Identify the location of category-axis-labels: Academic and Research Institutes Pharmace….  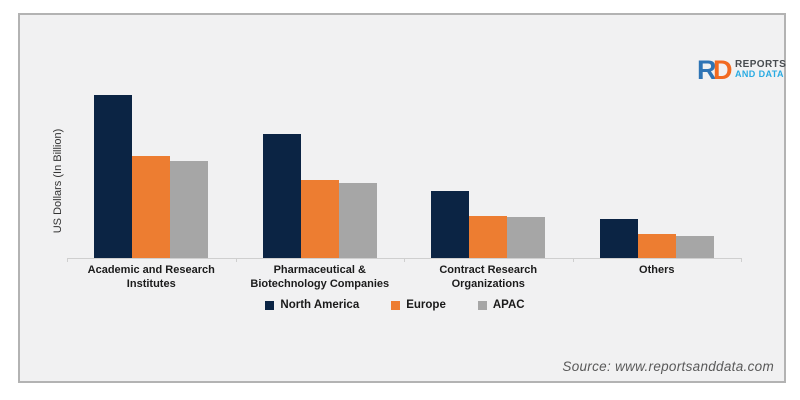
(404, 277).